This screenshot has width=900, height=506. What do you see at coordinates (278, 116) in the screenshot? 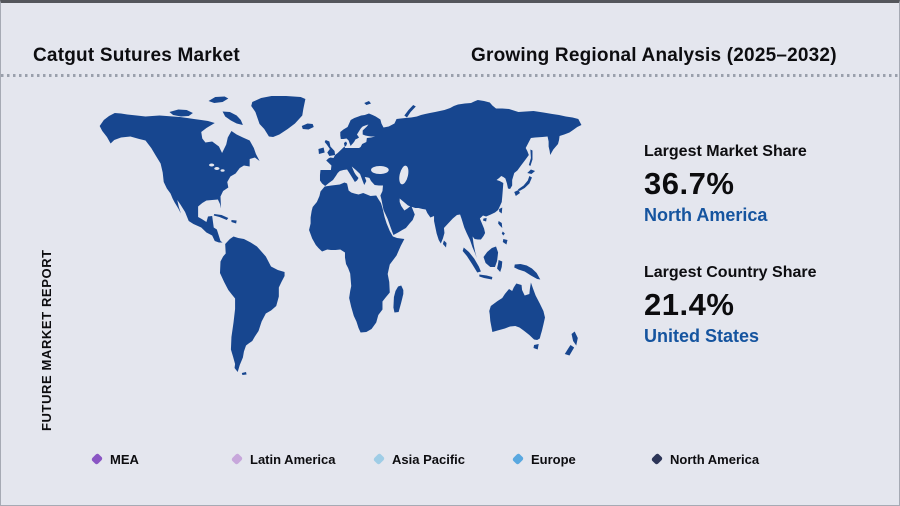
I see `greenland-shape` at bounding box center [278, 116].